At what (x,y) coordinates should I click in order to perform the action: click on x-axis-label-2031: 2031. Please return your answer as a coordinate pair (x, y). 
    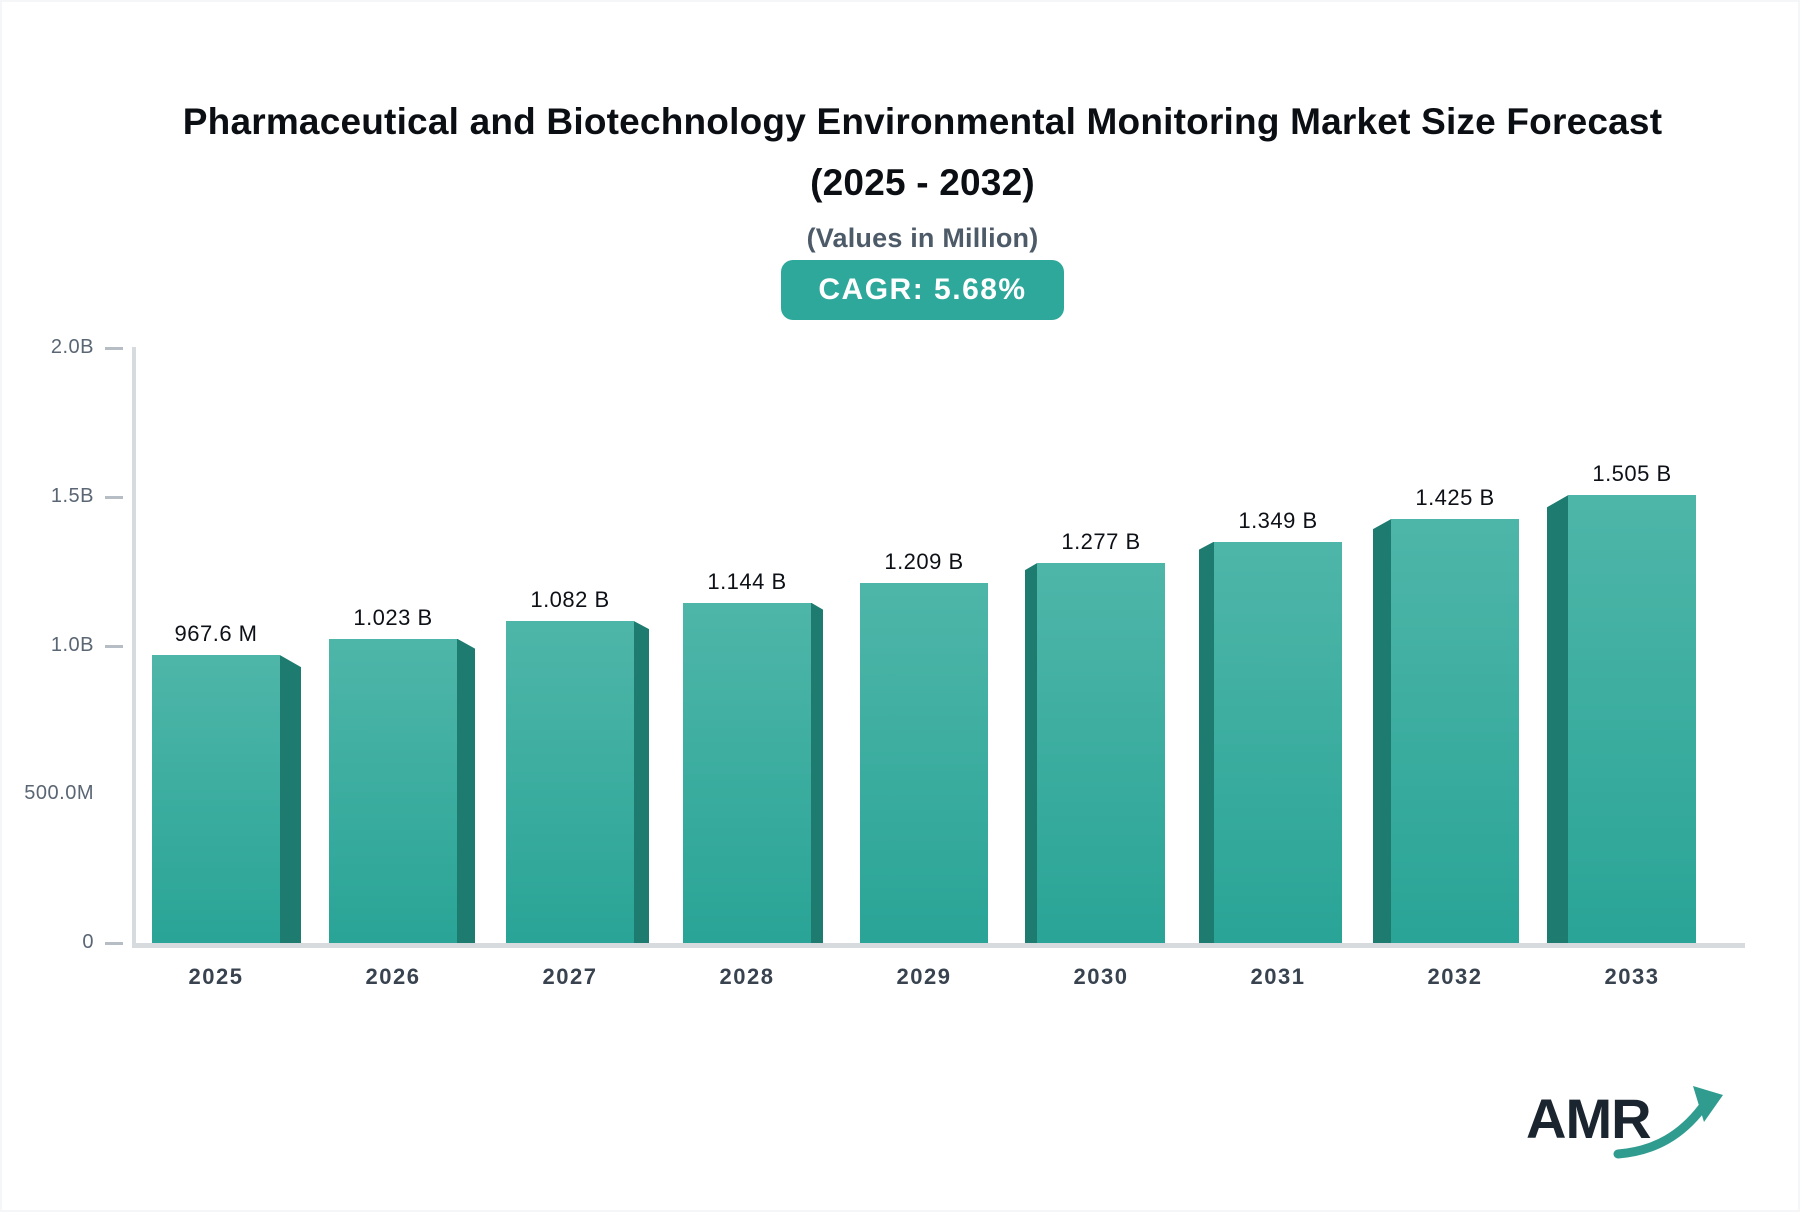
    Looking at the image, I should click on (1278, 976).